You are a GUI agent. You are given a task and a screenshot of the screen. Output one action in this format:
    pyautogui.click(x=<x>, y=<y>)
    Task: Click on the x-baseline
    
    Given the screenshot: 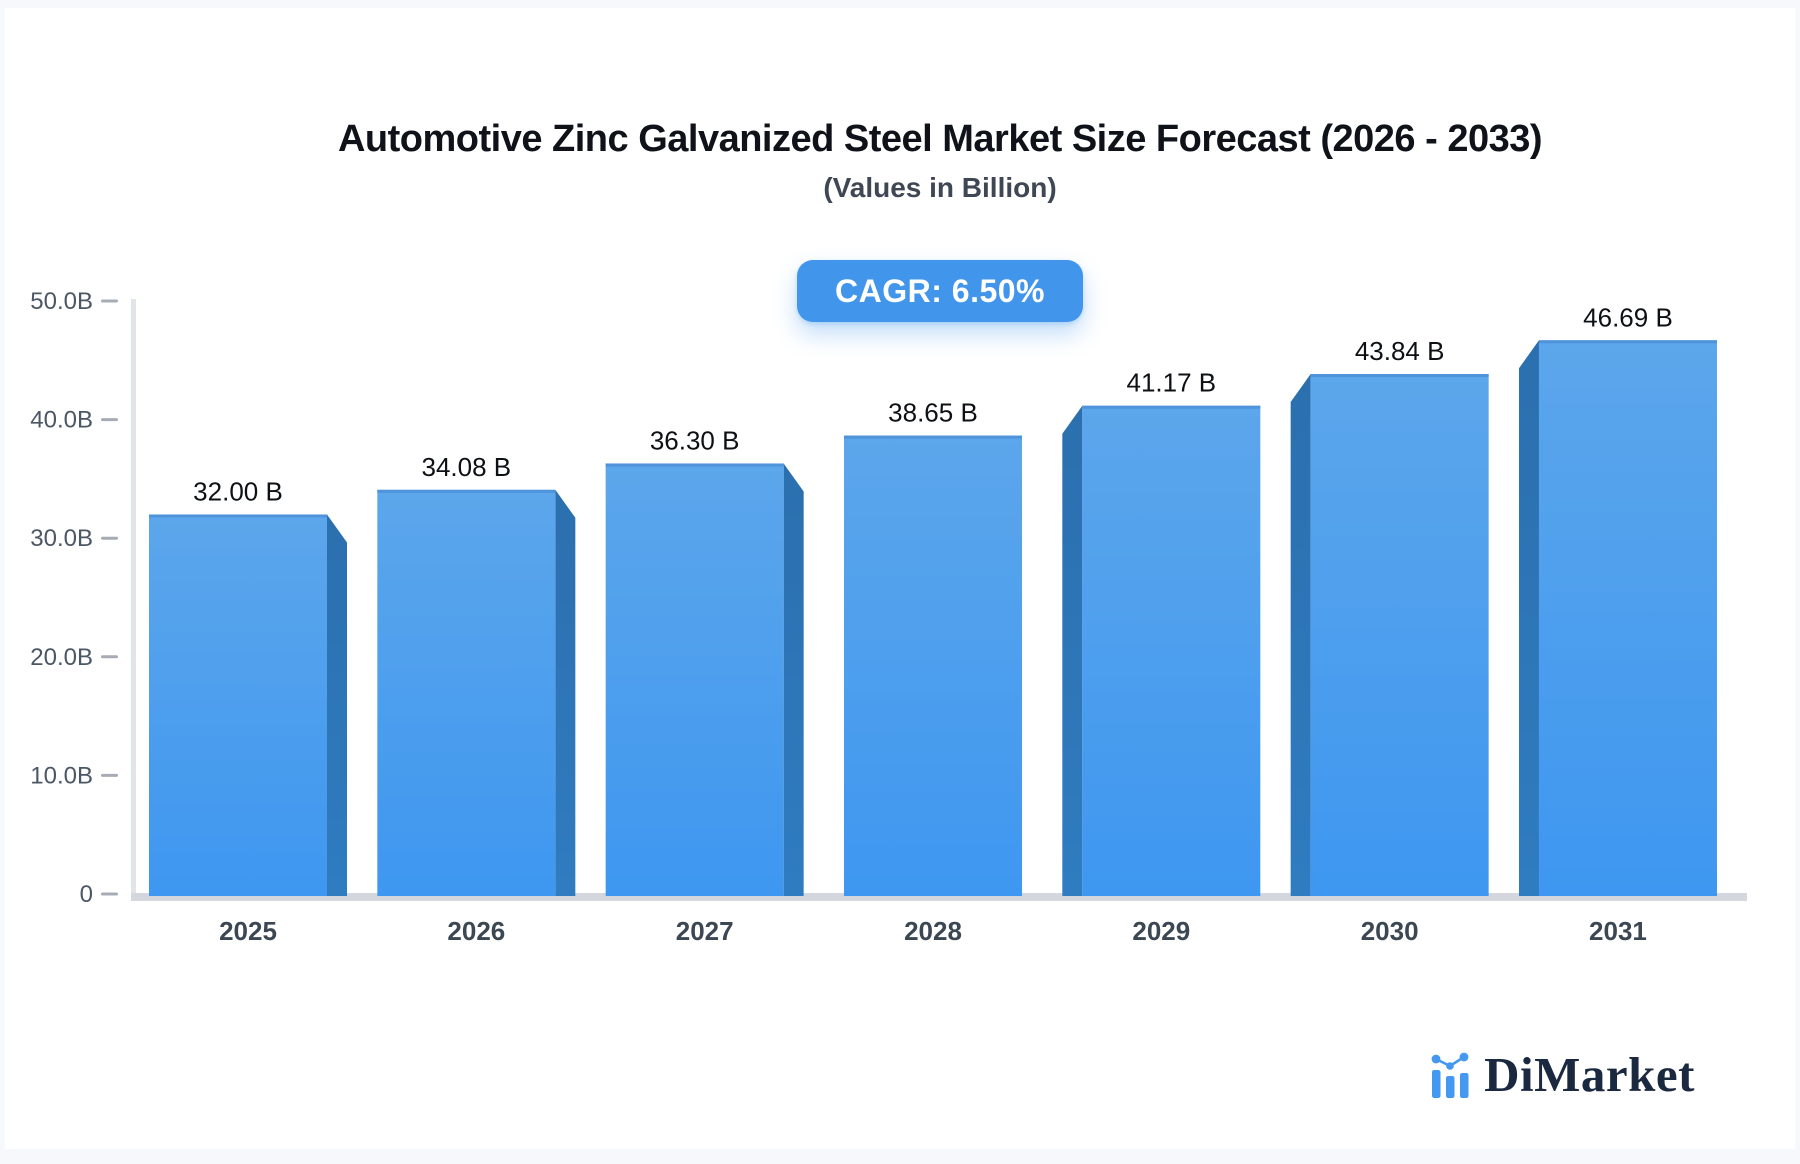 What is the action you would take?
    pyautogui.click(x=939, y=897)
    